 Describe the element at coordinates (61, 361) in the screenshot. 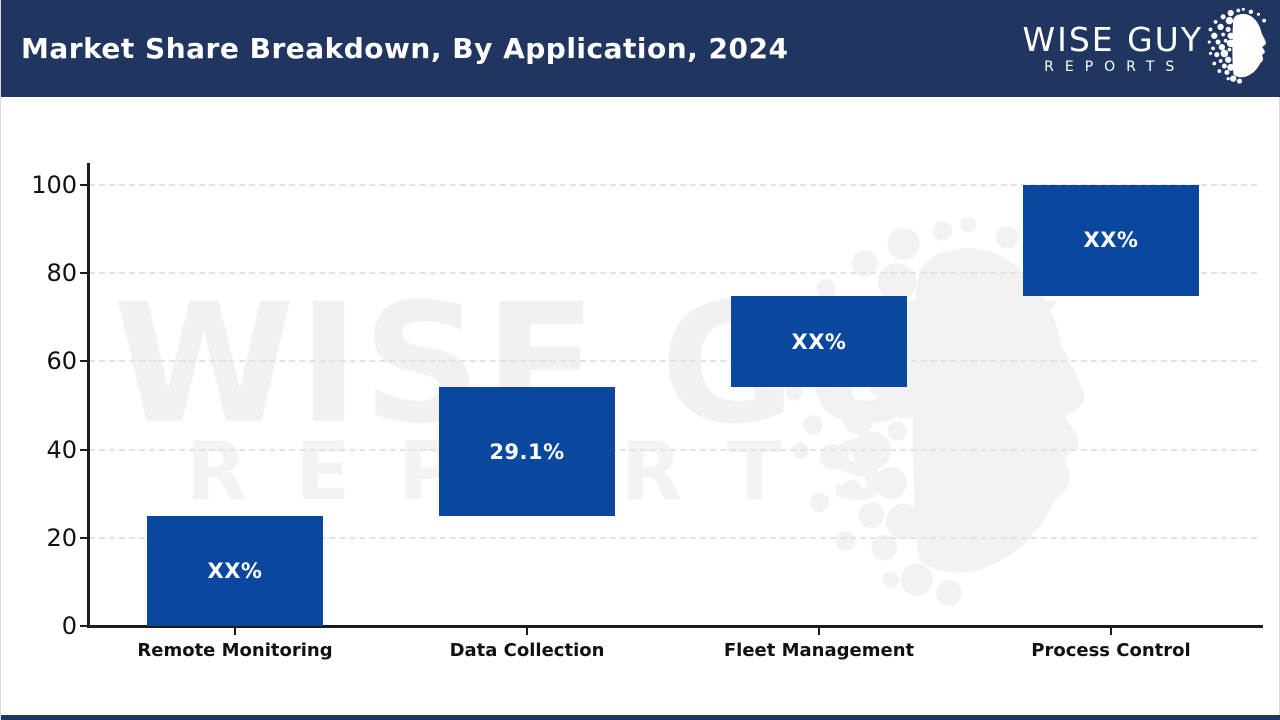

I see `y-tick-label-60: 60` at that location.